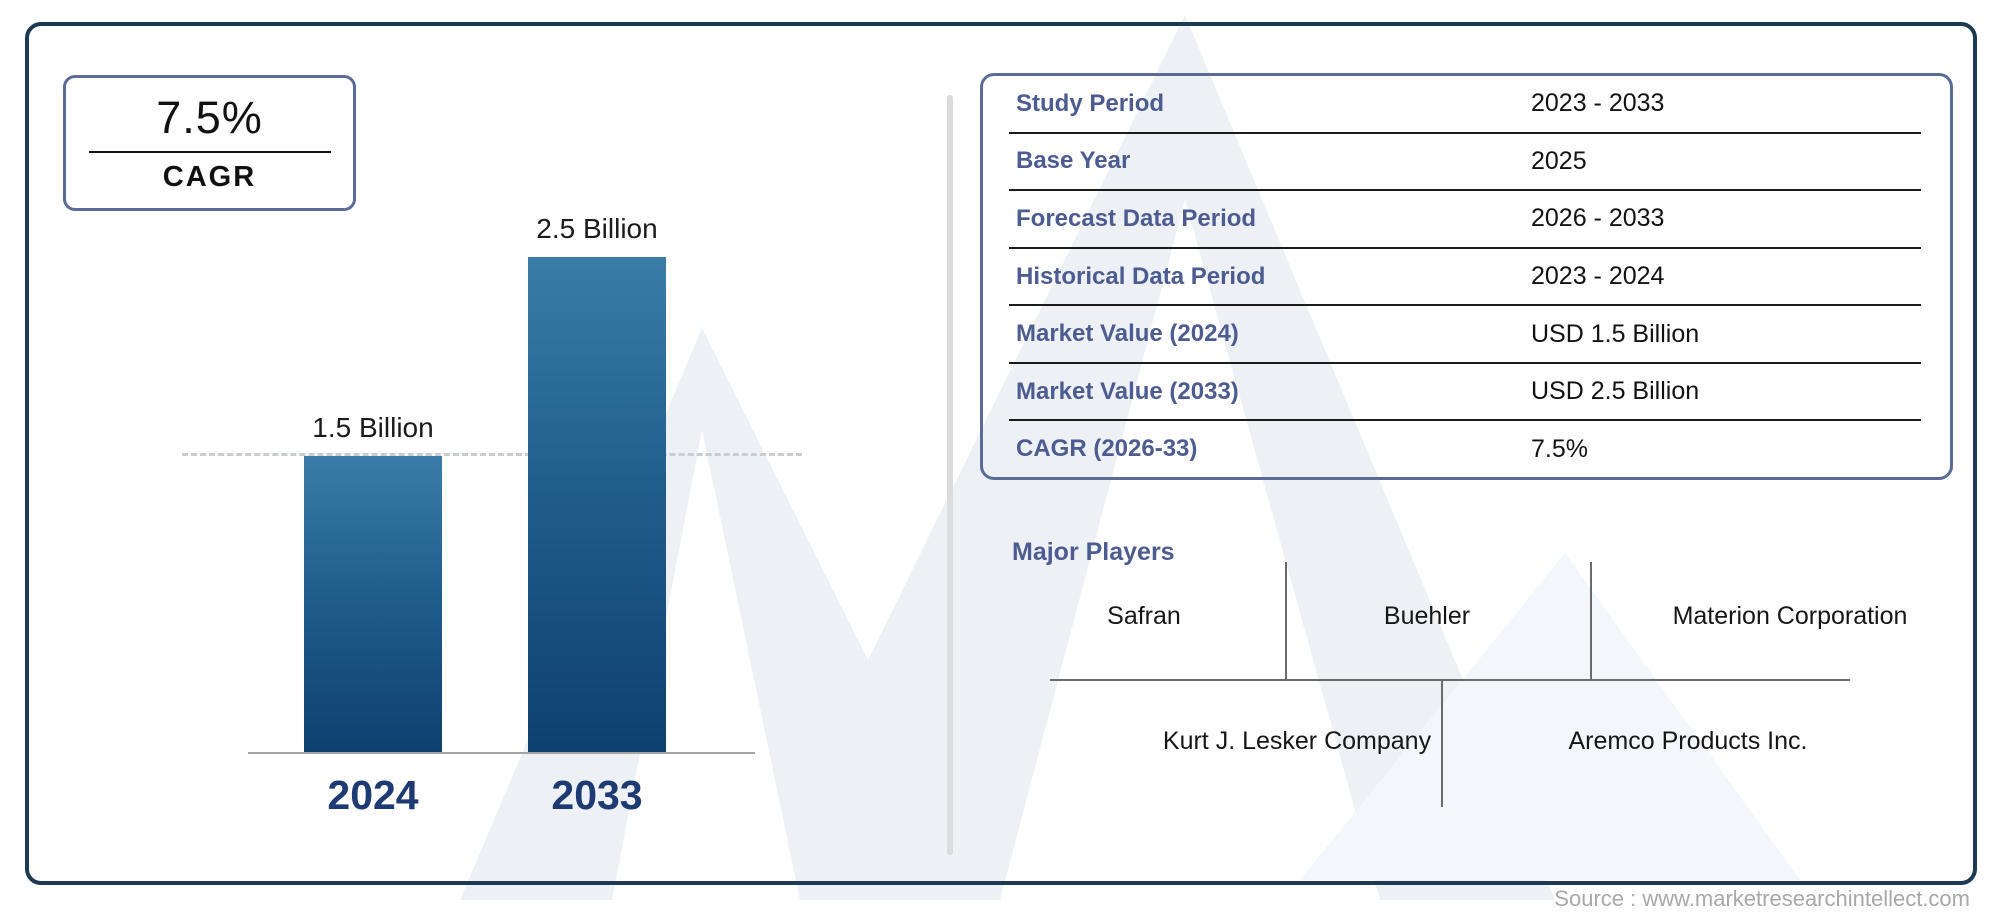  What do you see at coordinates (1465, 163) in the screenshot?
I see `table-row: Base Year 2025` at bounding box center [1465, 163].